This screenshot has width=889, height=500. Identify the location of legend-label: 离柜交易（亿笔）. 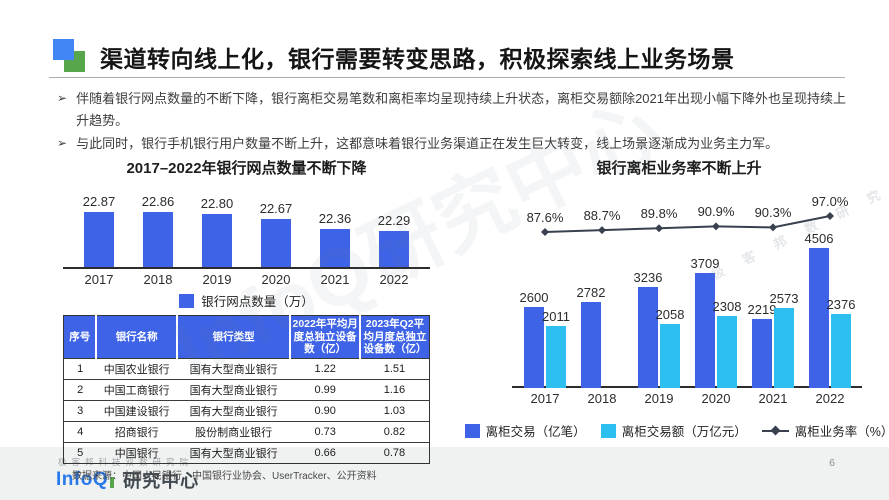
(535, 432).